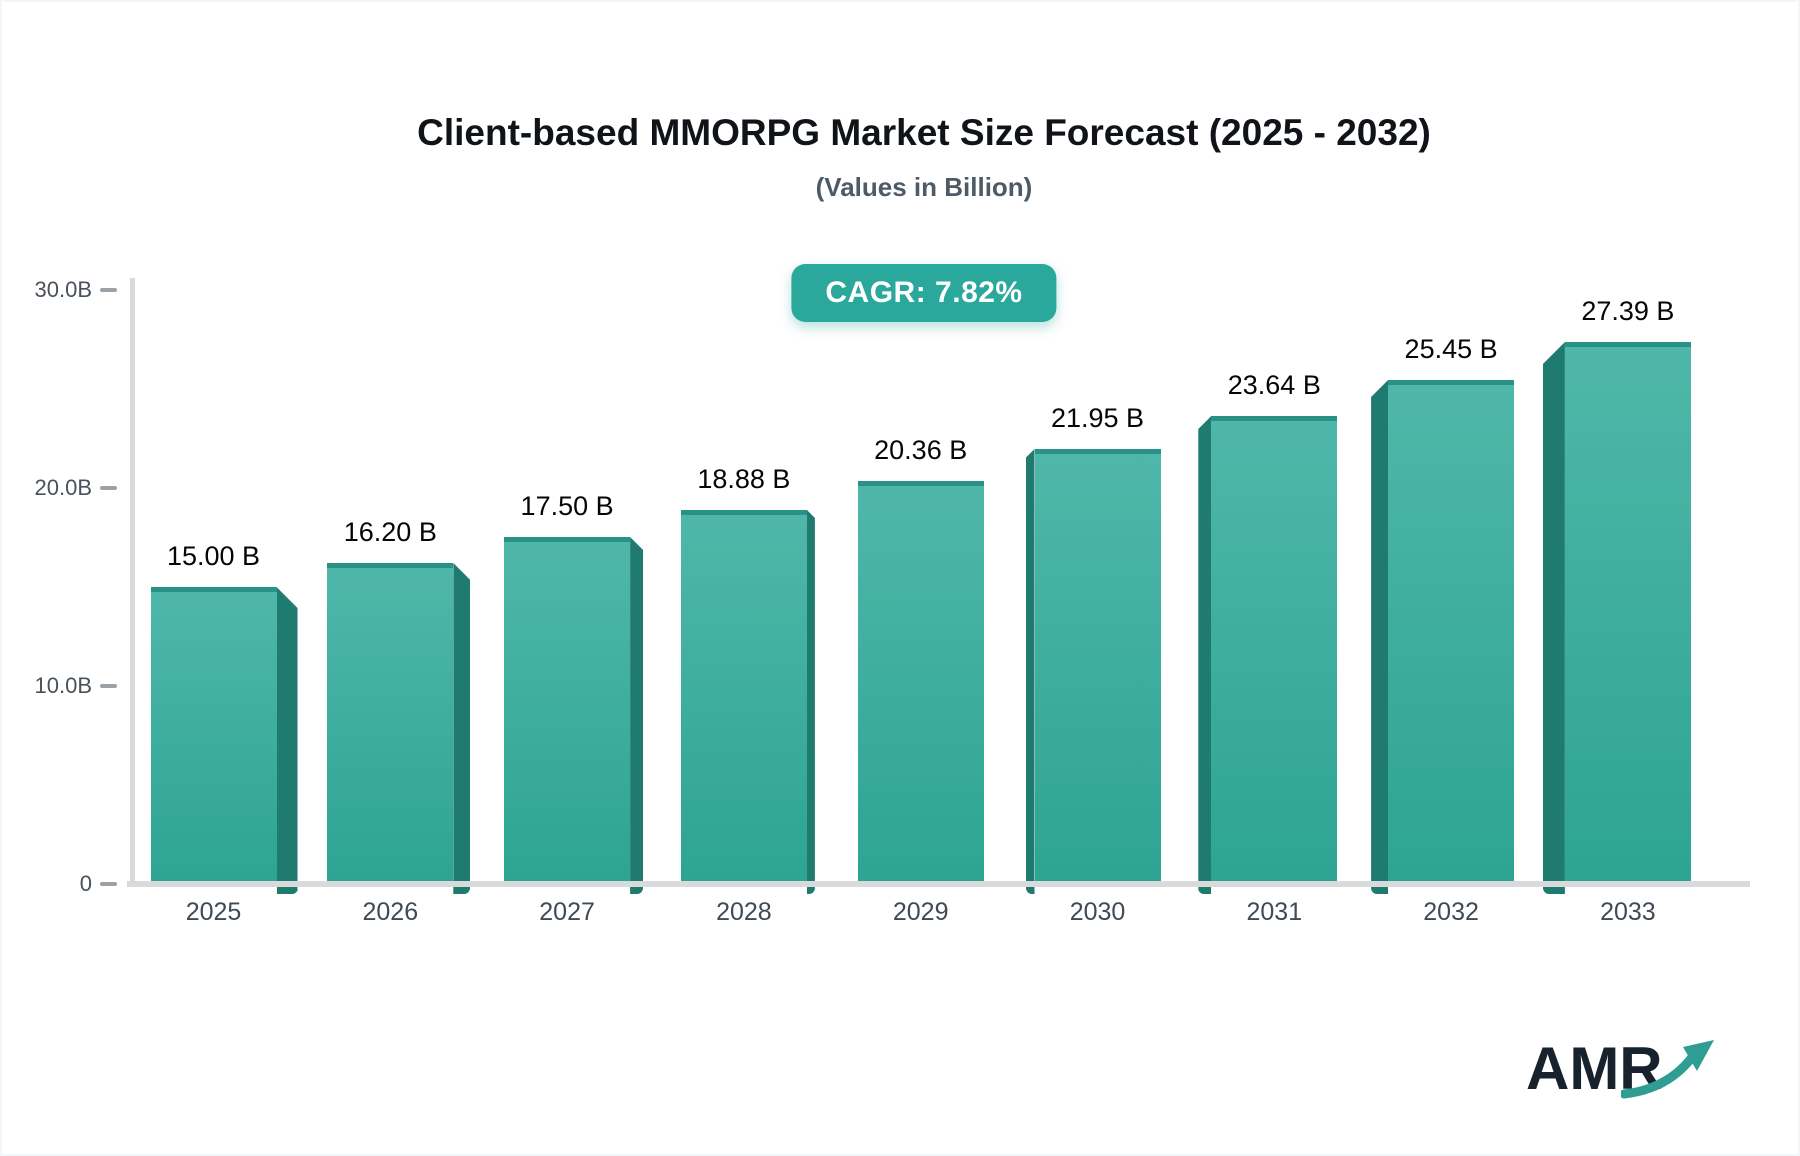 The image size is (1800, 1156). What do you see at coordinates (921, 450) in the screenshot?
I see `bar-value-label-2029: 20.36 B` at bounding box center [921, 450].